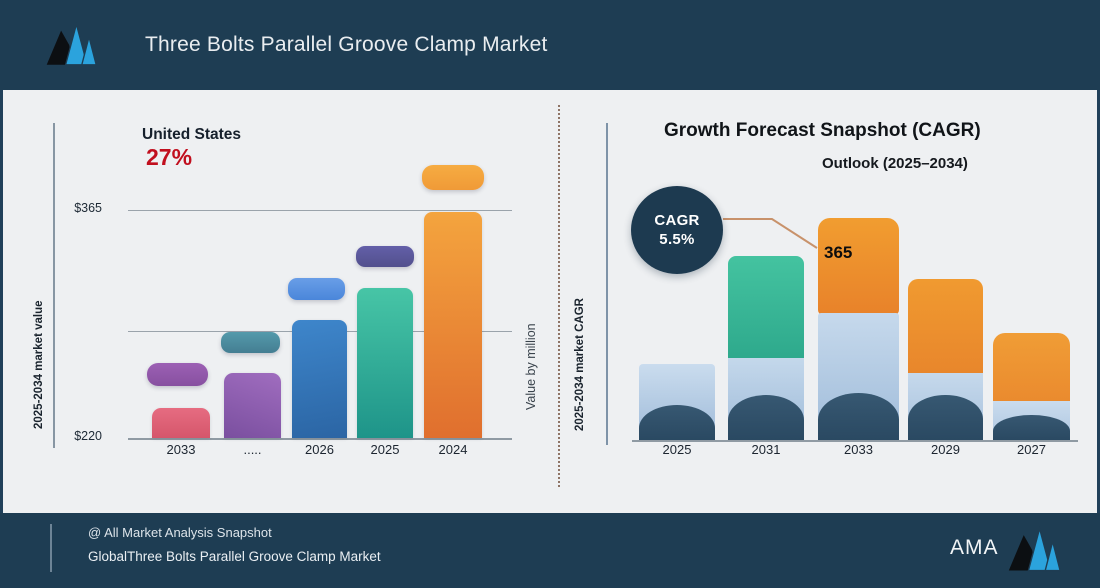 This screenshot has height=588, width=1100. I want to click on footer-source-line: @ All Market Analysis Snapshot, so click(180, 532).